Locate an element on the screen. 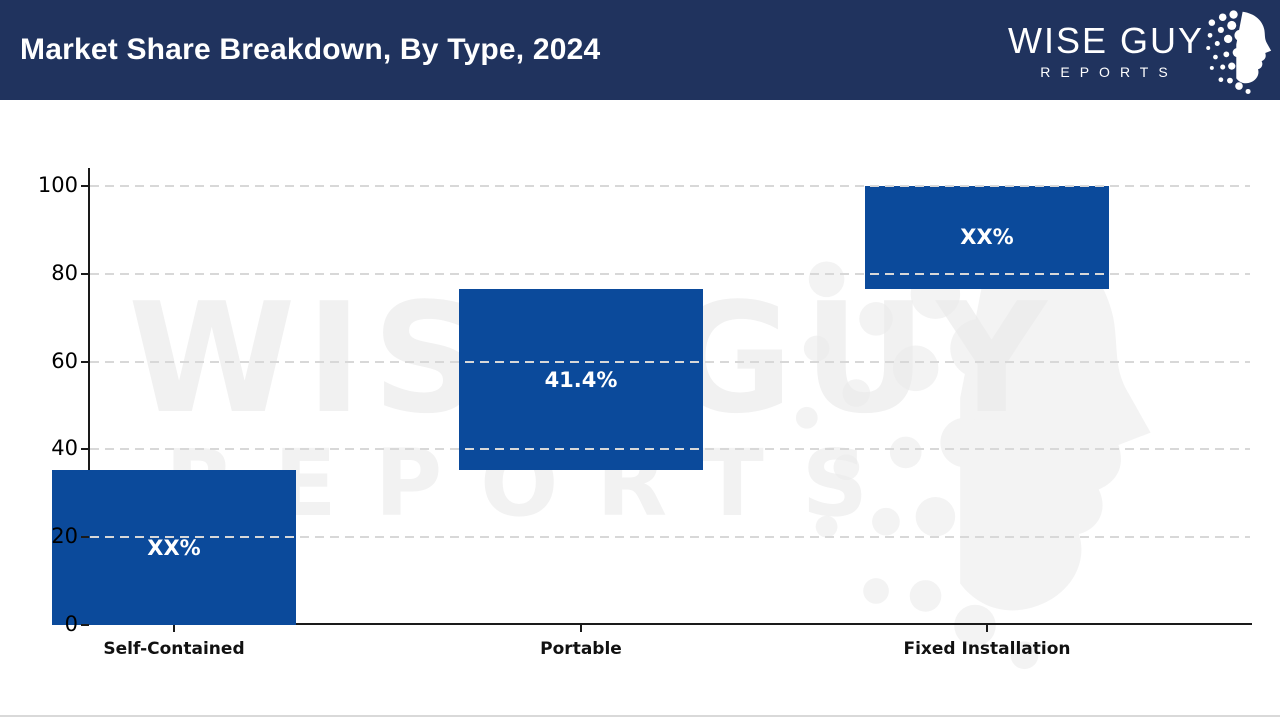 The width and height of the screenshot is (1280, 720). logo-text: WISE GUY REPORTS is located at coordinates (1105, 50).